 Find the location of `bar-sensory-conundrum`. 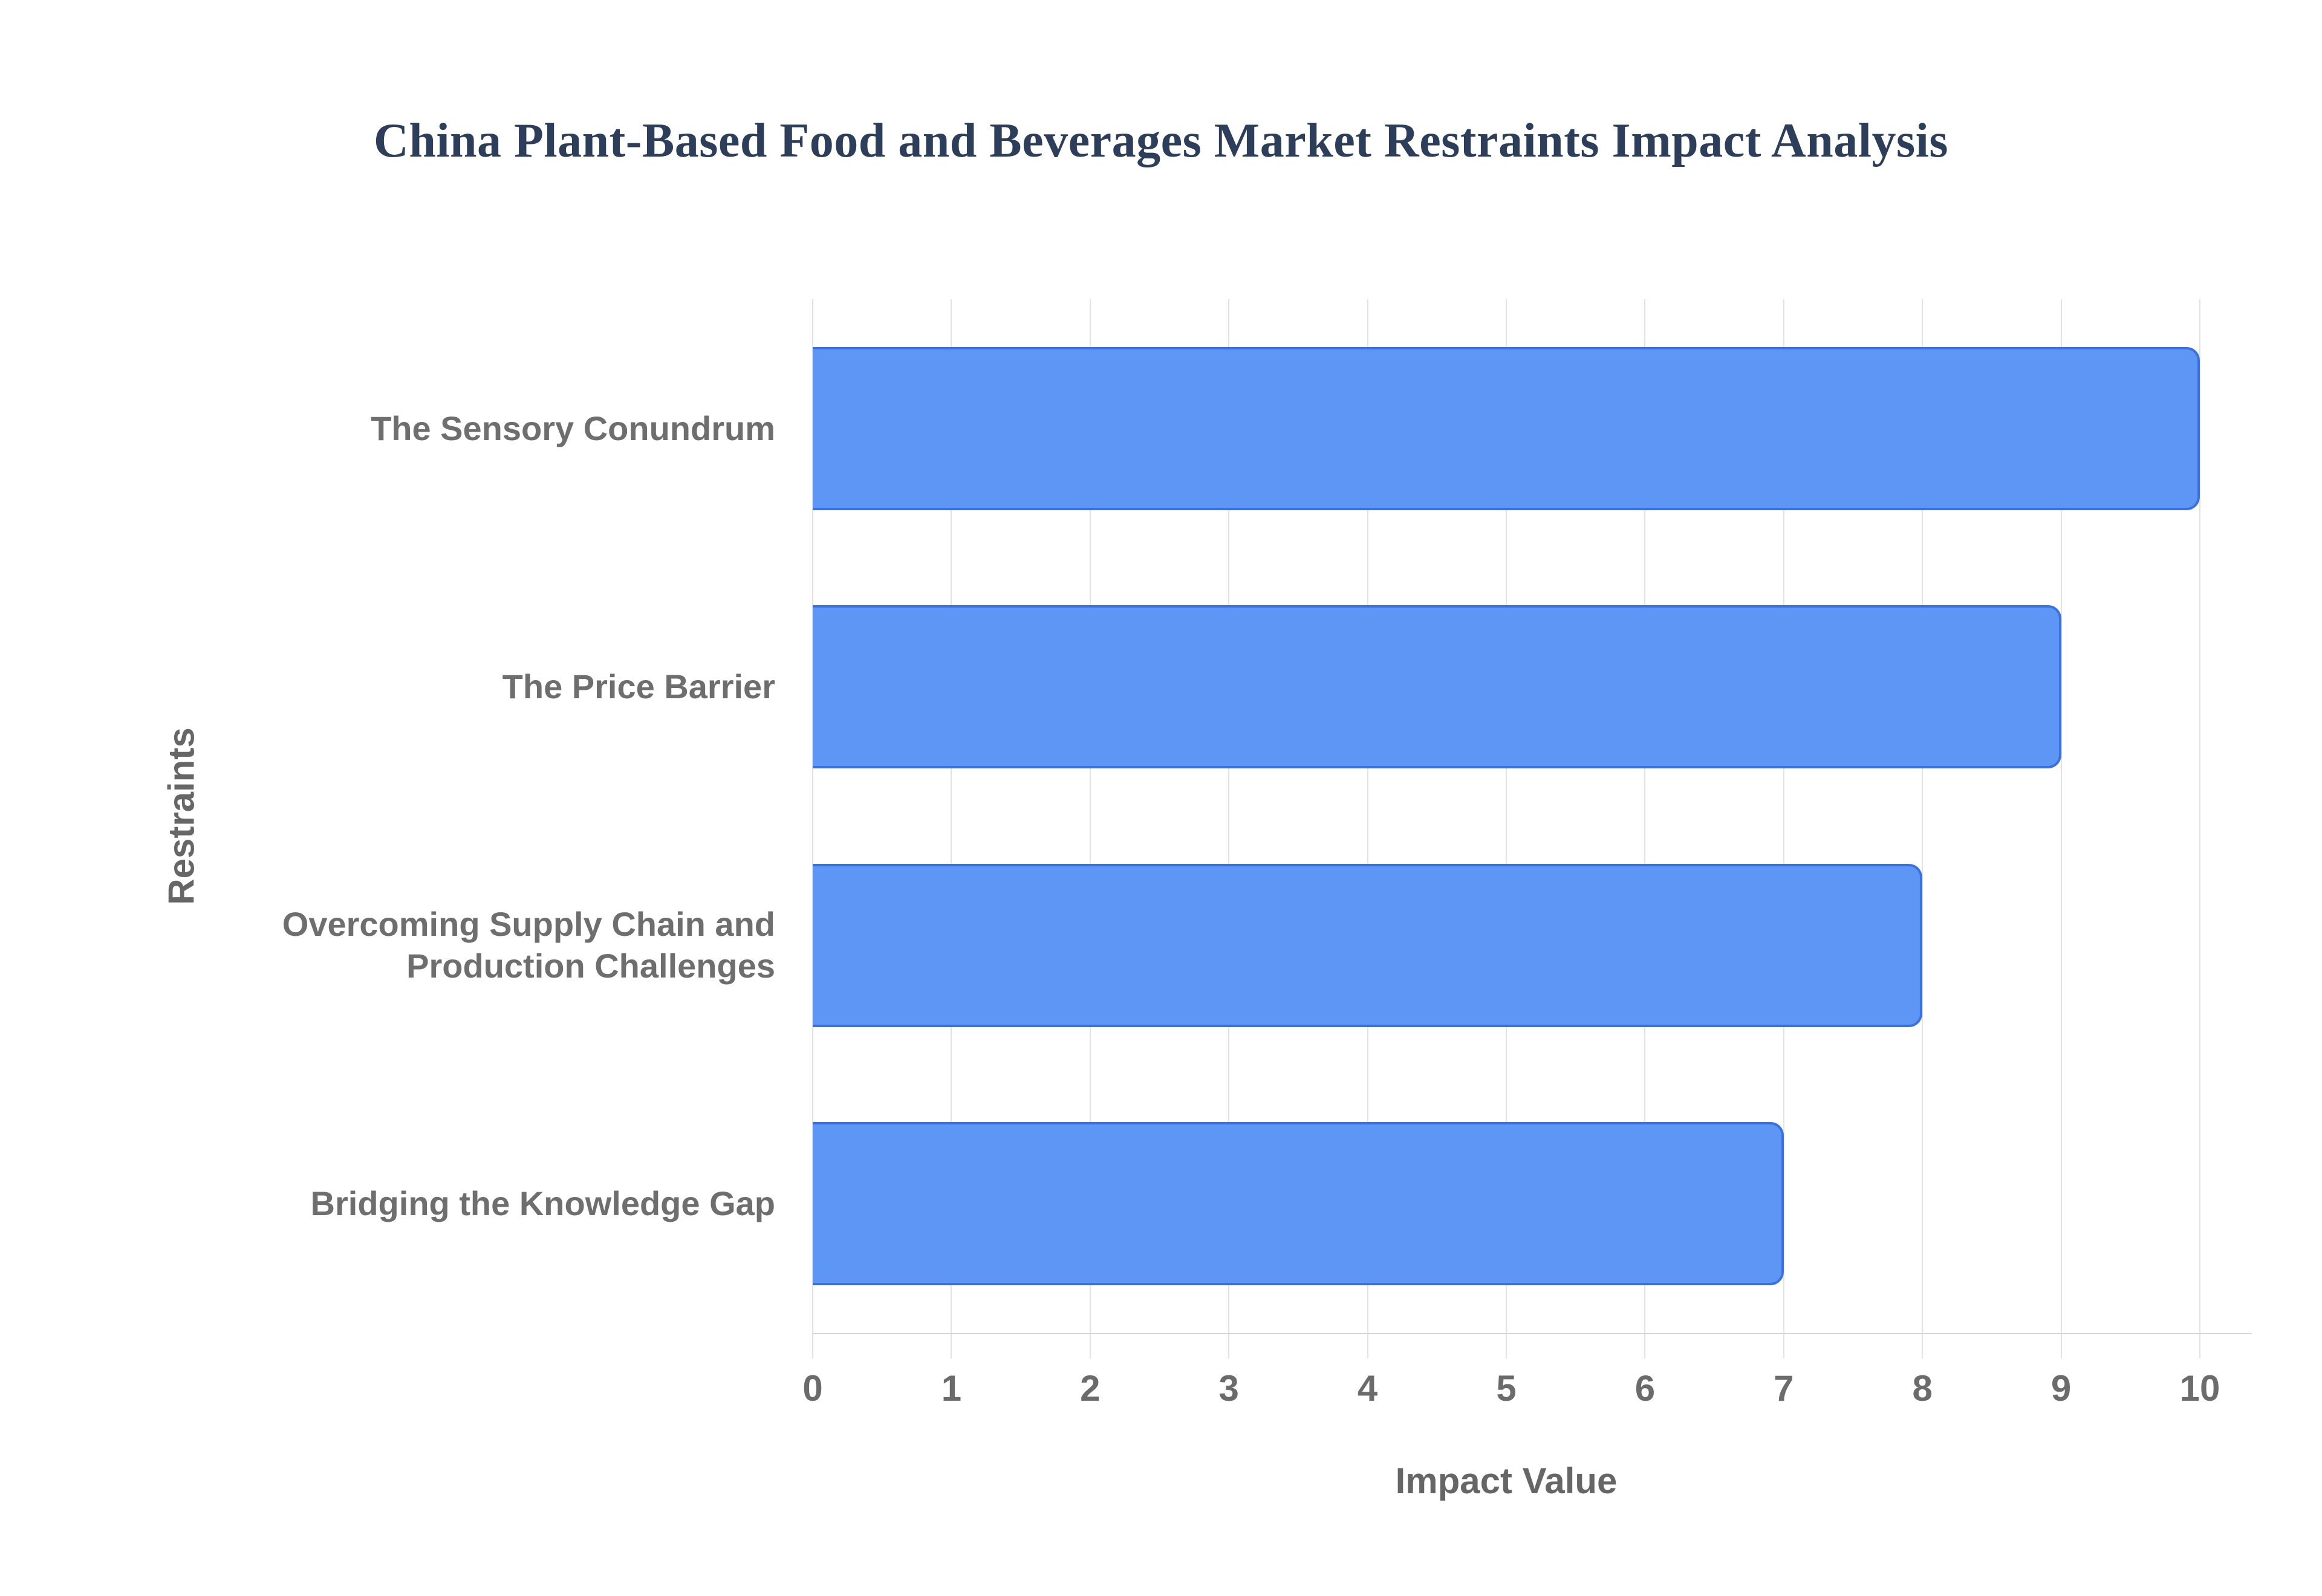

bar-sensory-conundrum is located at coordinates (1506, 428).